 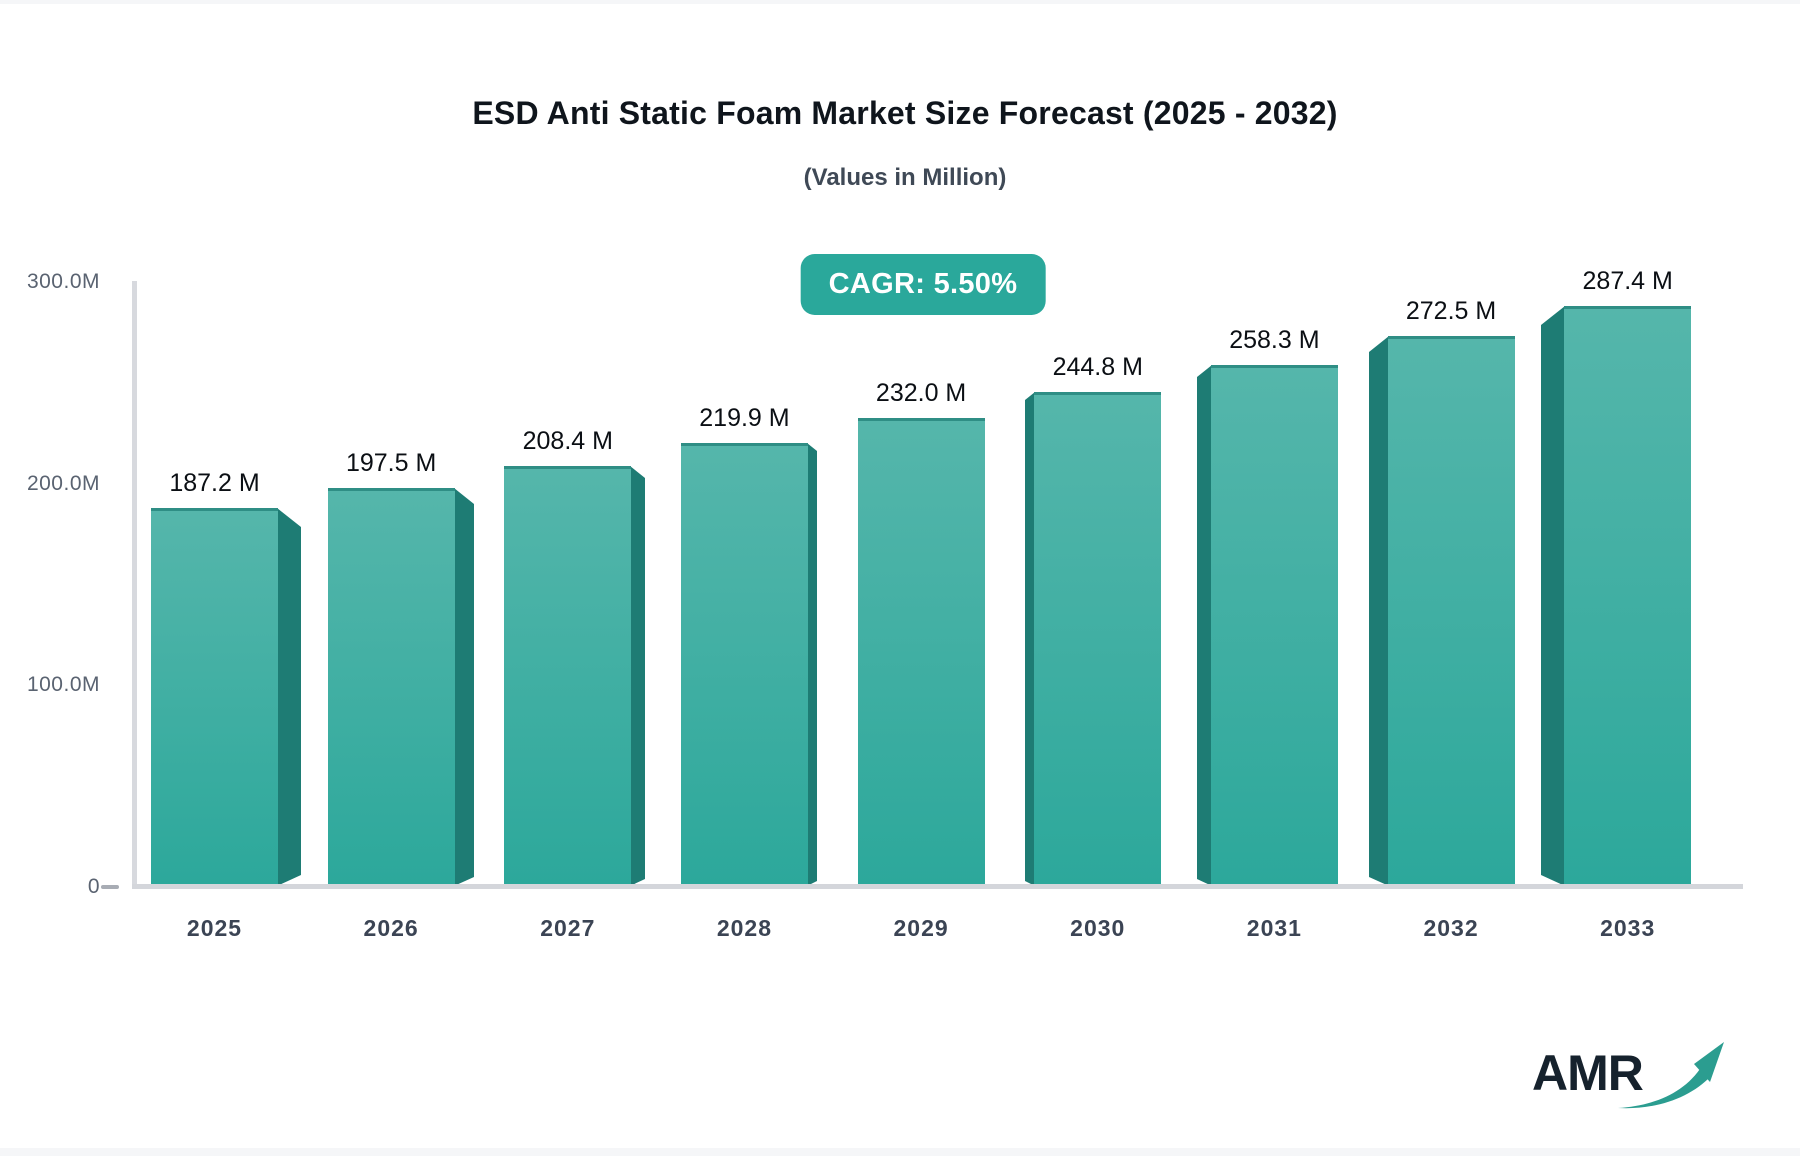 I want to click on bar-3d-side-2027, so click(x=637, y=676).